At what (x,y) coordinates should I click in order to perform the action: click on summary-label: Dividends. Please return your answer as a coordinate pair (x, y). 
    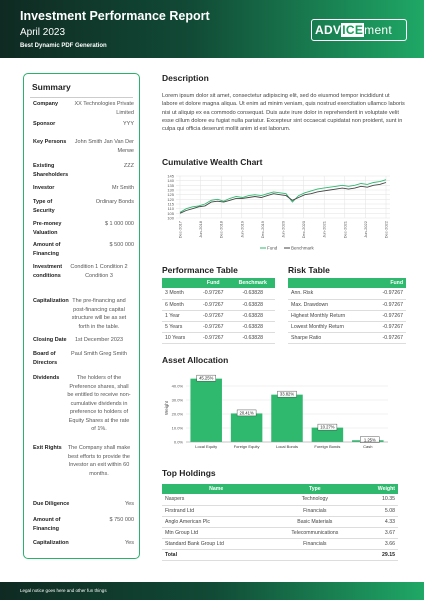
    Looking at the image, I should click on (46, 378).